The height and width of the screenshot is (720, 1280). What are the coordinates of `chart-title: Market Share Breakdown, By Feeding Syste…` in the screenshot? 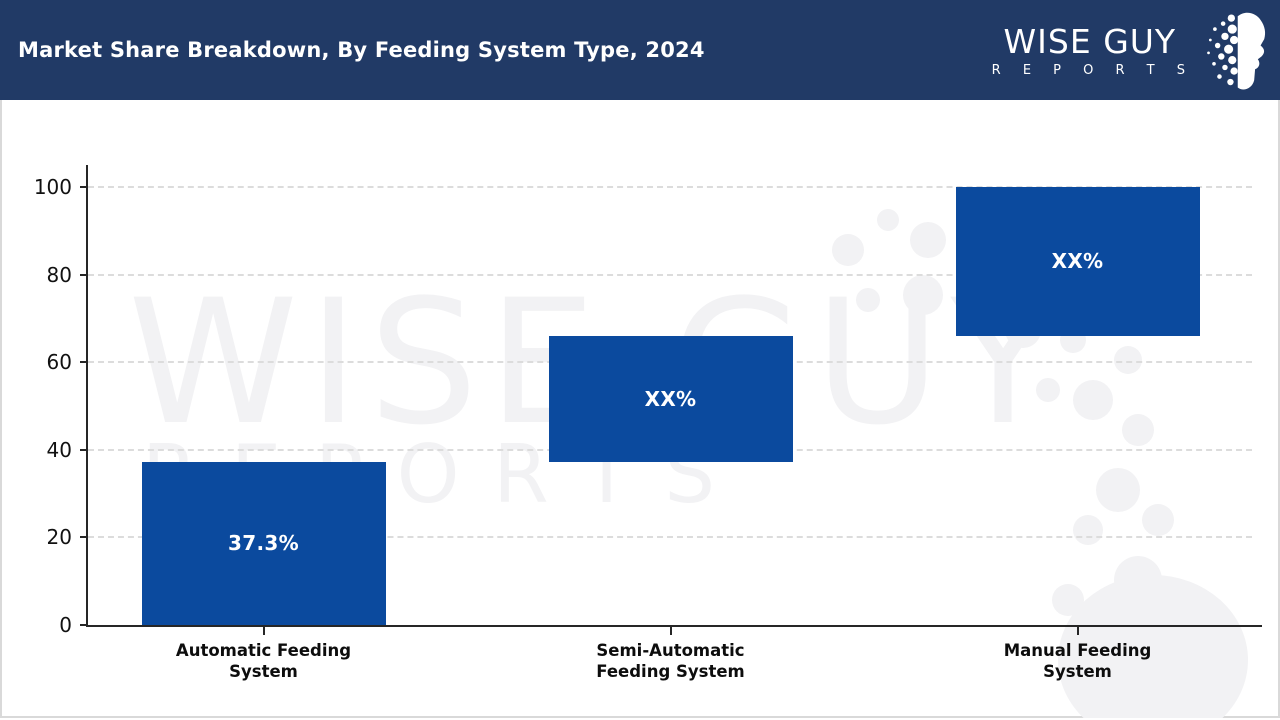 It's located at (361, 50).